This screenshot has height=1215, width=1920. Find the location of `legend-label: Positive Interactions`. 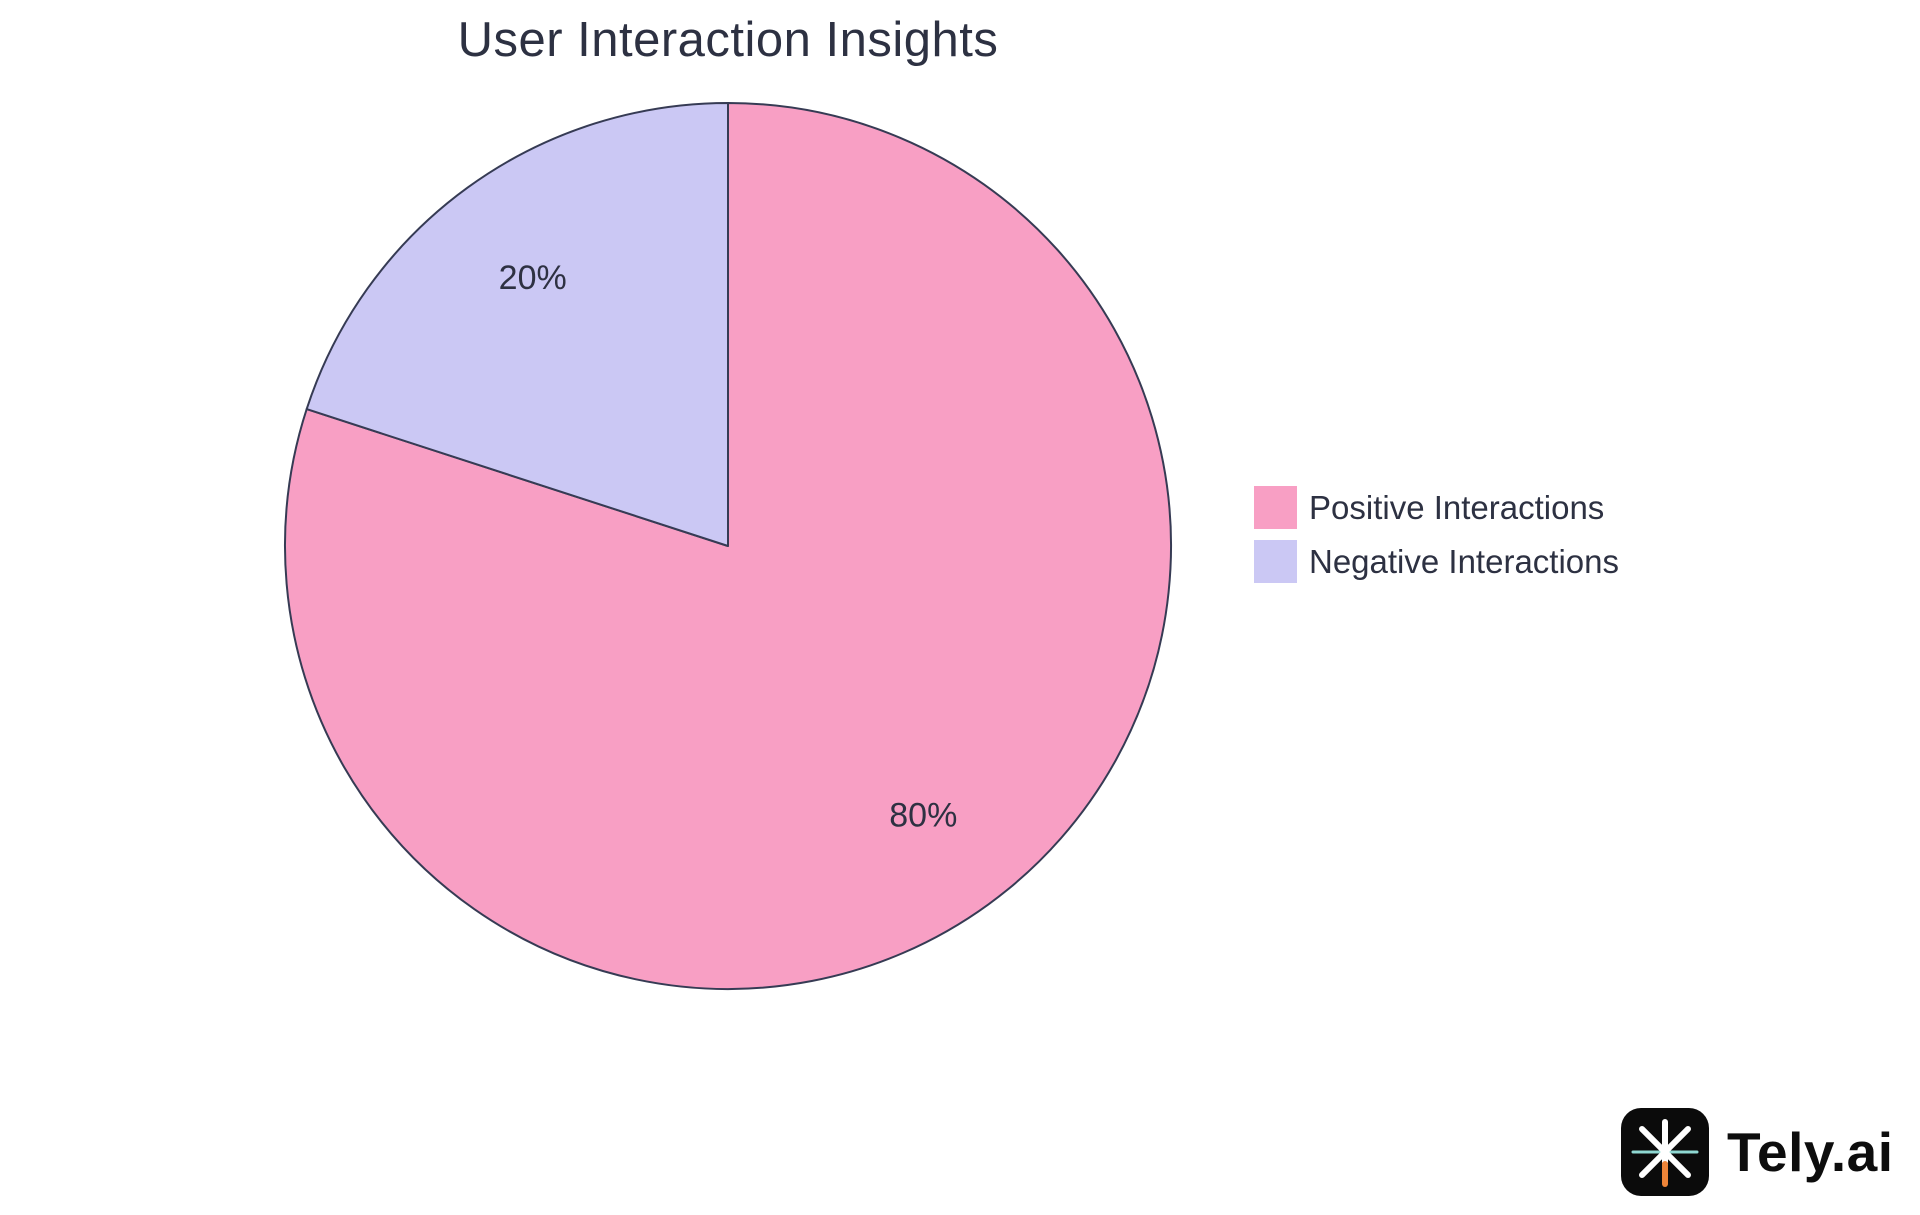

legend-label: Positive Interactions is located at coordinates (1457, 507).